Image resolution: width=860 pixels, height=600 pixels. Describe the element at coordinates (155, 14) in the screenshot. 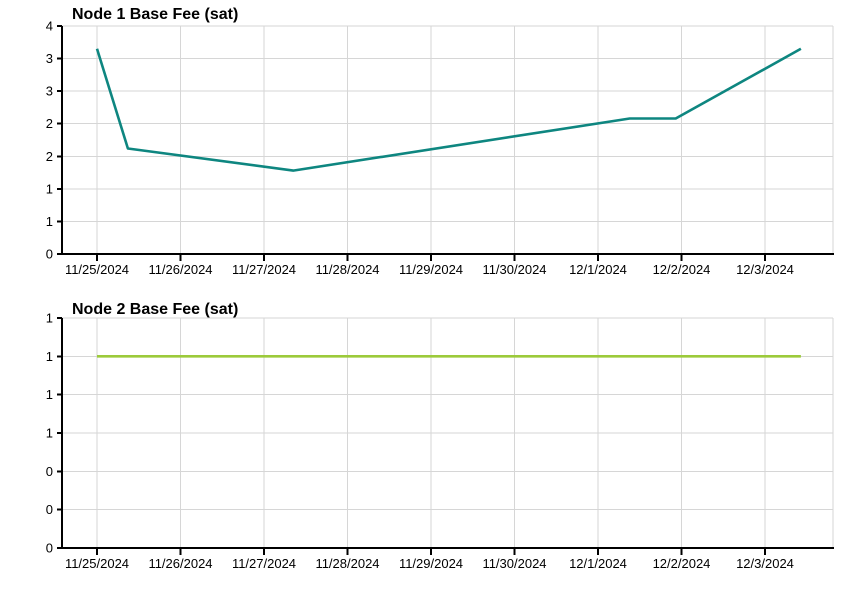

I see `chart-title: Node 1 Base Fee (sat)` at that location.